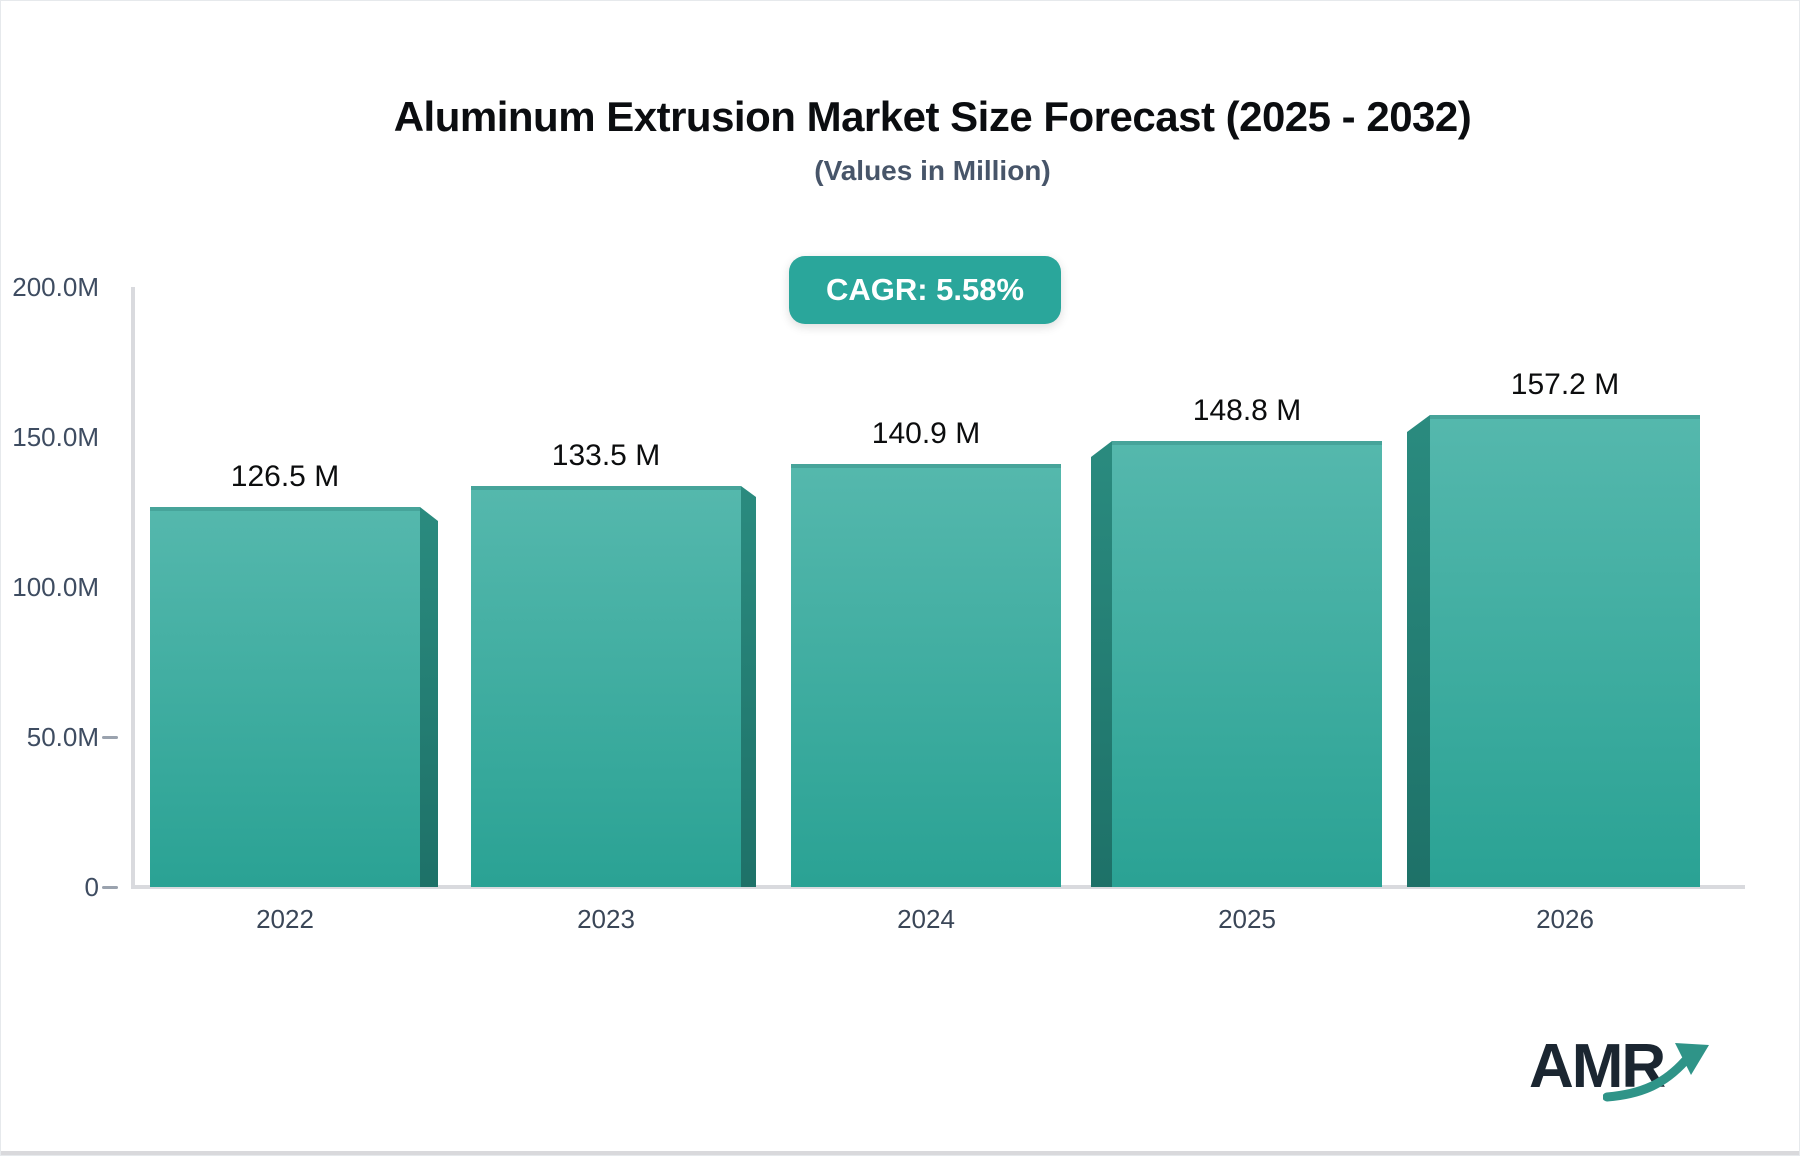 The image size is (1800, 1156). Describe the element at coordinates (932, 170) in the screenshot. I see `chart-subtitle: (Values in Million)` at that location.